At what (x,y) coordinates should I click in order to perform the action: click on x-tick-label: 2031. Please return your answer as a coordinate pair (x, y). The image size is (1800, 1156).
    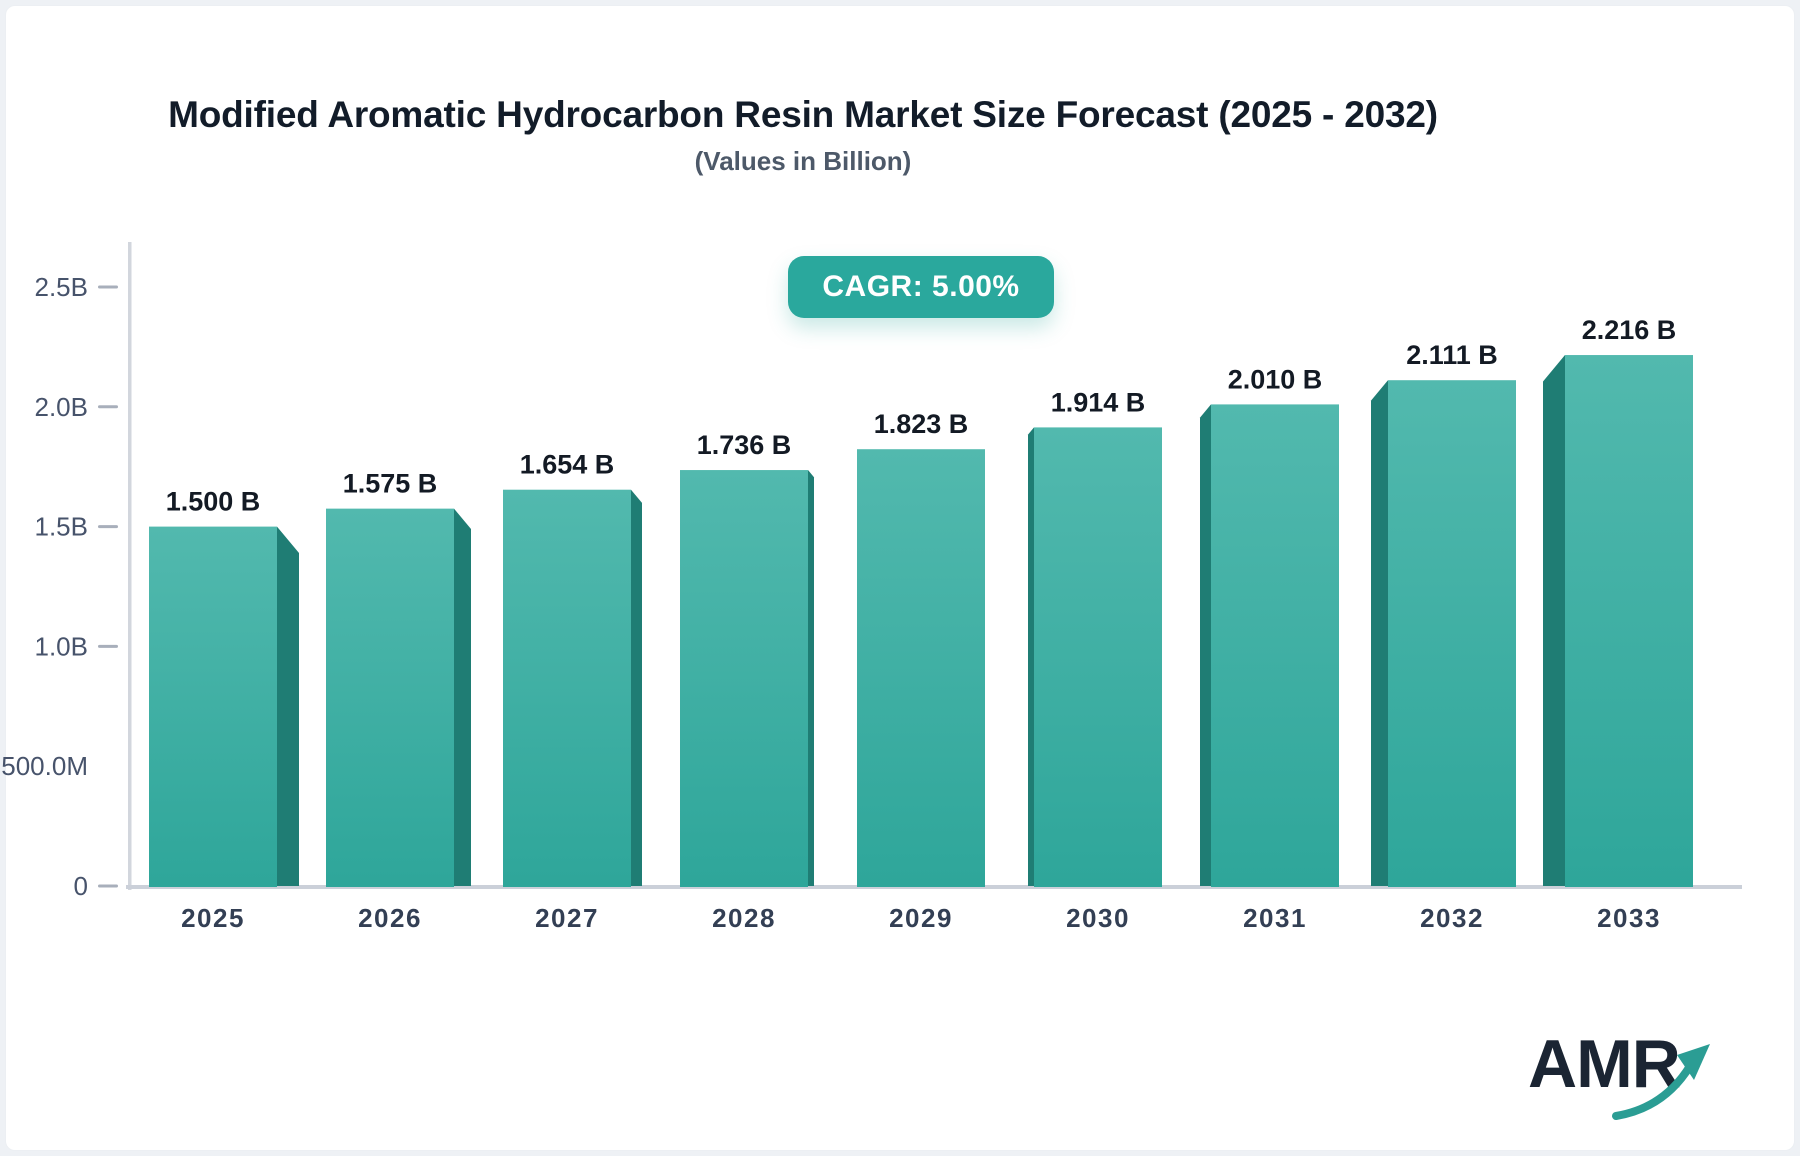
    Looking at the image, I should click on (1275, 918).